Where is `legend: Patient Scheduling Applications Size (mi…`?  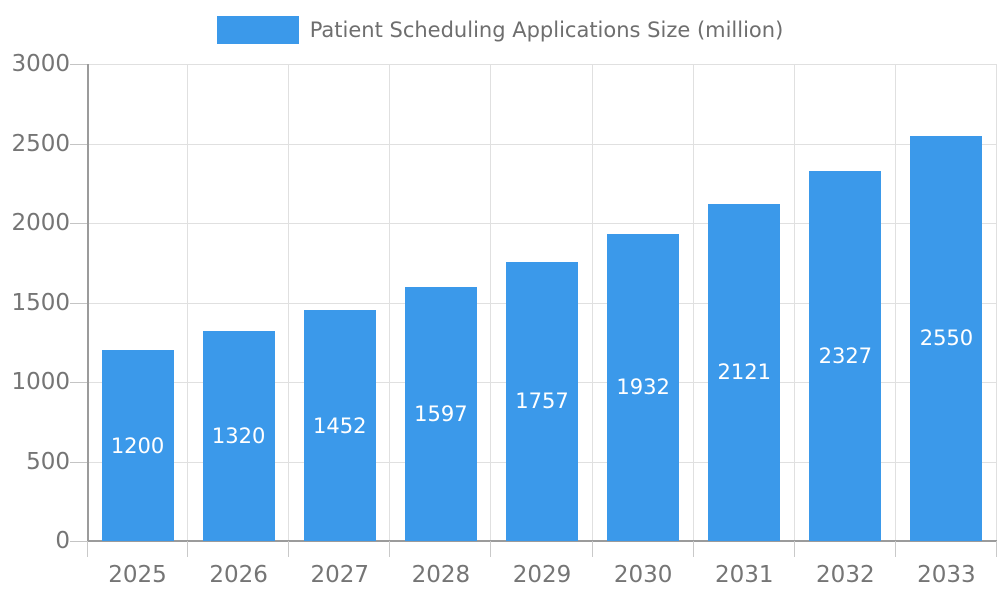 legend: Patient Scheduling Applications Size (mi… is located at coordinates (500, 30).